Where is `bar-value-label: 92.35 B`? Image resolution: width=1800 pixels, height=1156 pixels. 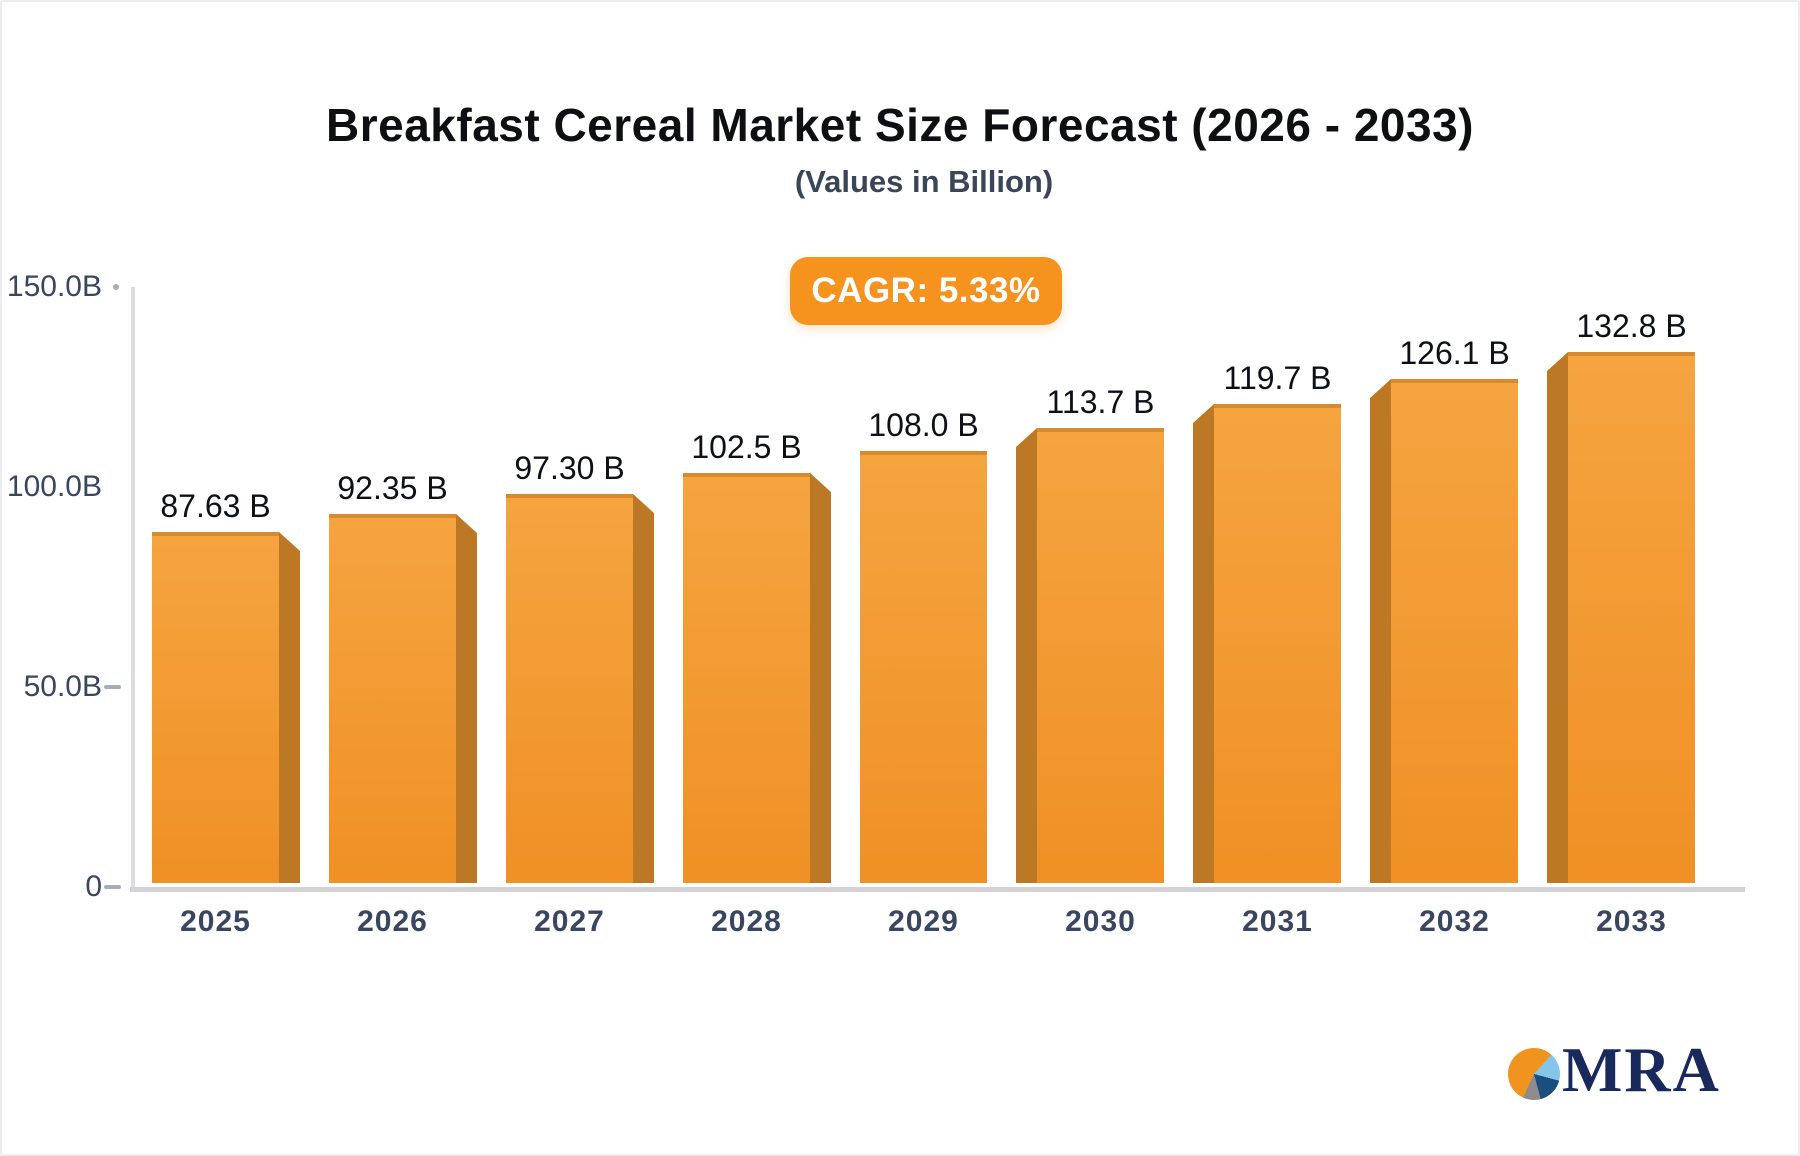
bar-value-label: 92.35 B is located at coordinates (392, 488).